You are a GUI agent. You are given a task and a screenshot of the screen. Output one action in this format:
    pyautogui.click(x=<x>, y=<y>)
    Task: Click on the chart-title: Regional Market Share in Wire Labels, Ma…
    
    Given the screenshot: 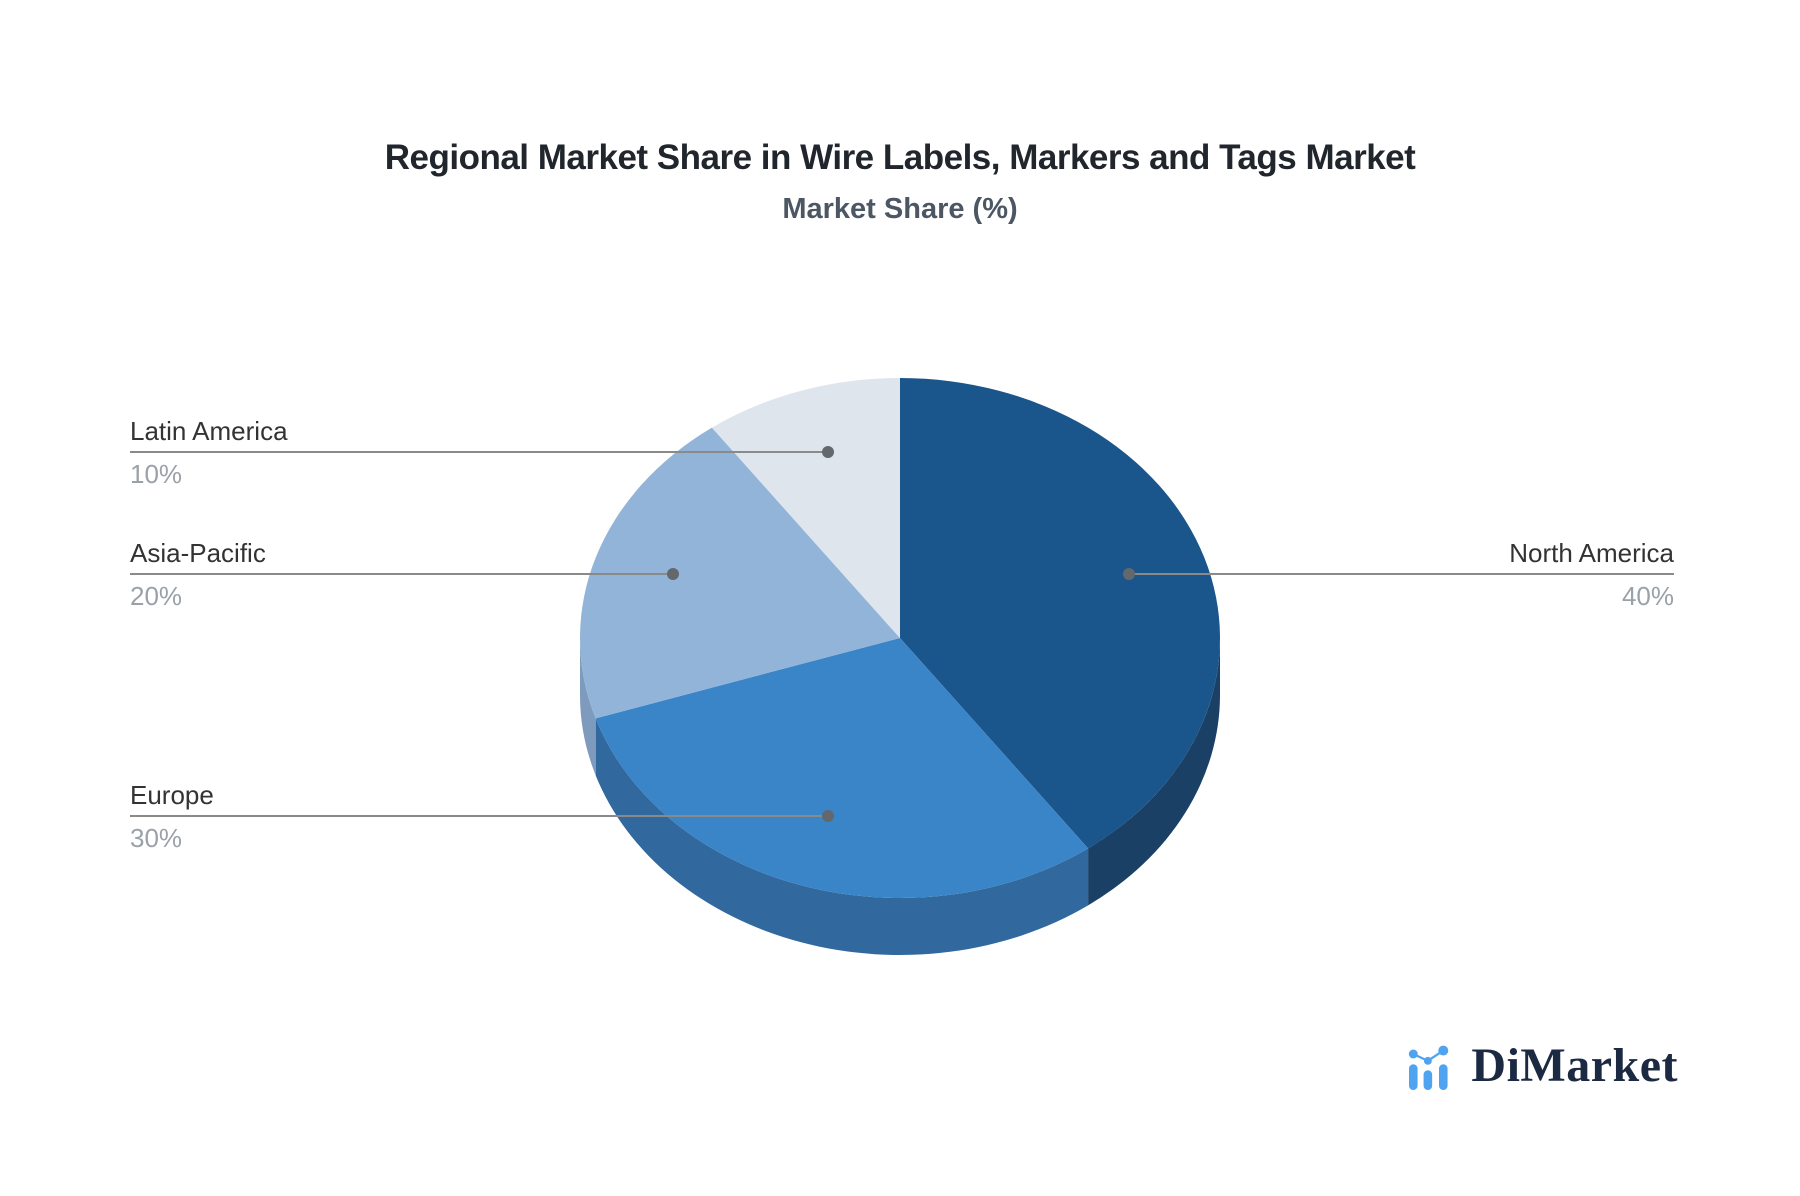 What is the action you would take?
    pyautogui.click(x=900, y=157)
    